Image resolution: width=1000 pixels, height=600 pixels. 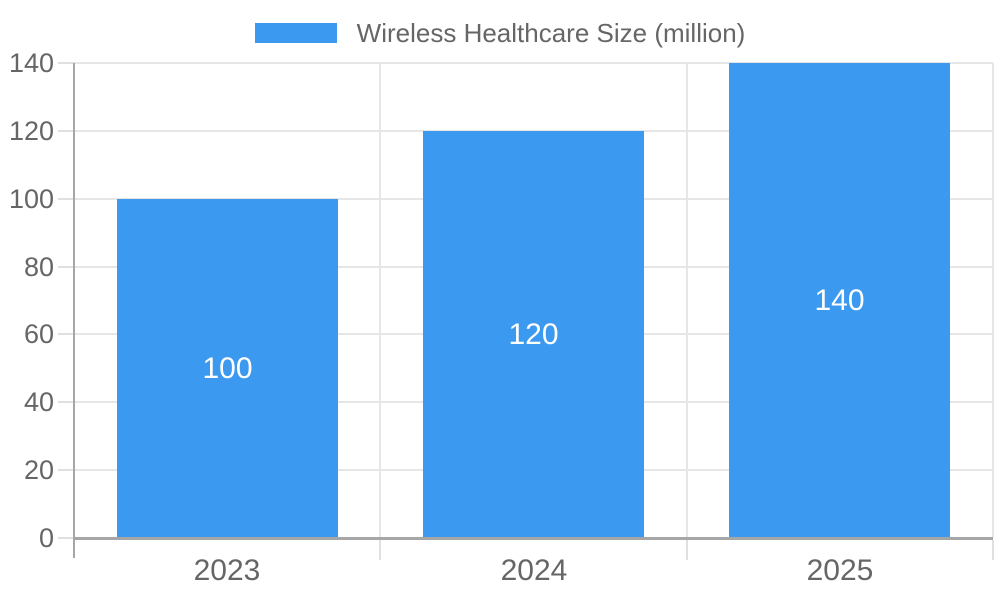 I want to click on y-axis-tick-label: 140, so click(x=31, y=63).